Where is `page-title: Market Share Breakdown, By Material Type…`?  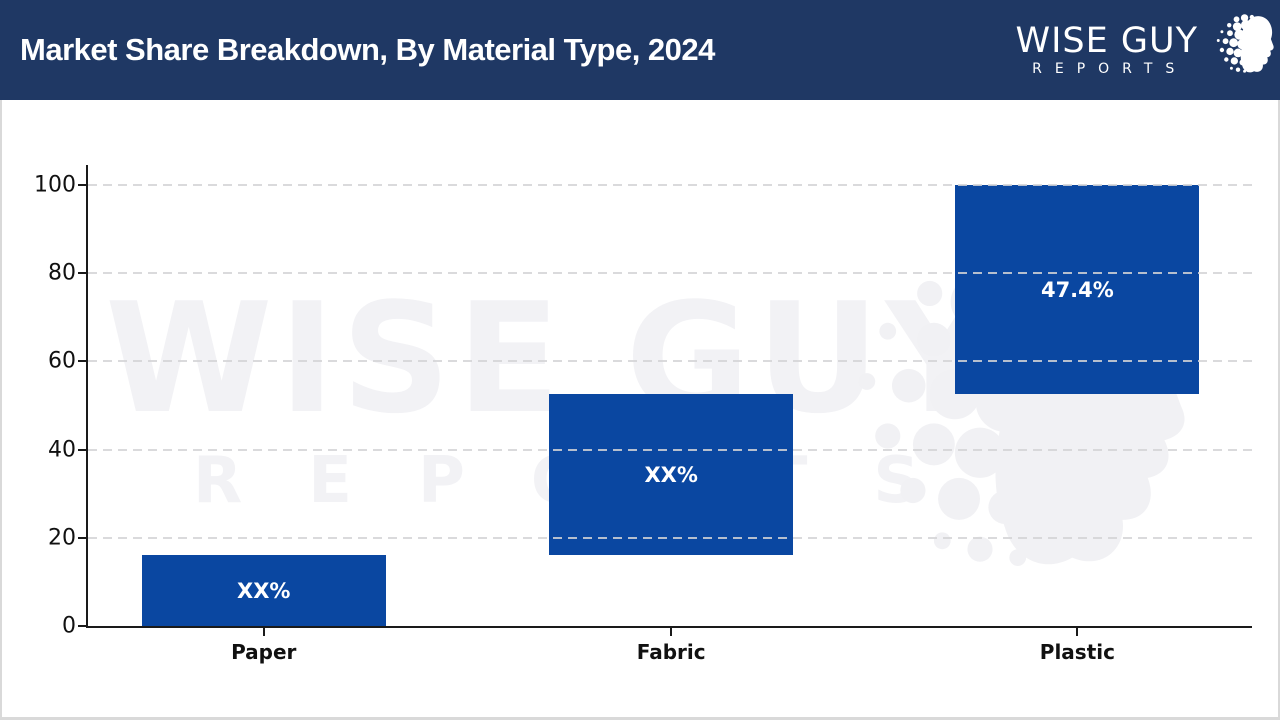
page-title: Market Share Breakdown, By Material Type… is located at coordinates (367, 49).